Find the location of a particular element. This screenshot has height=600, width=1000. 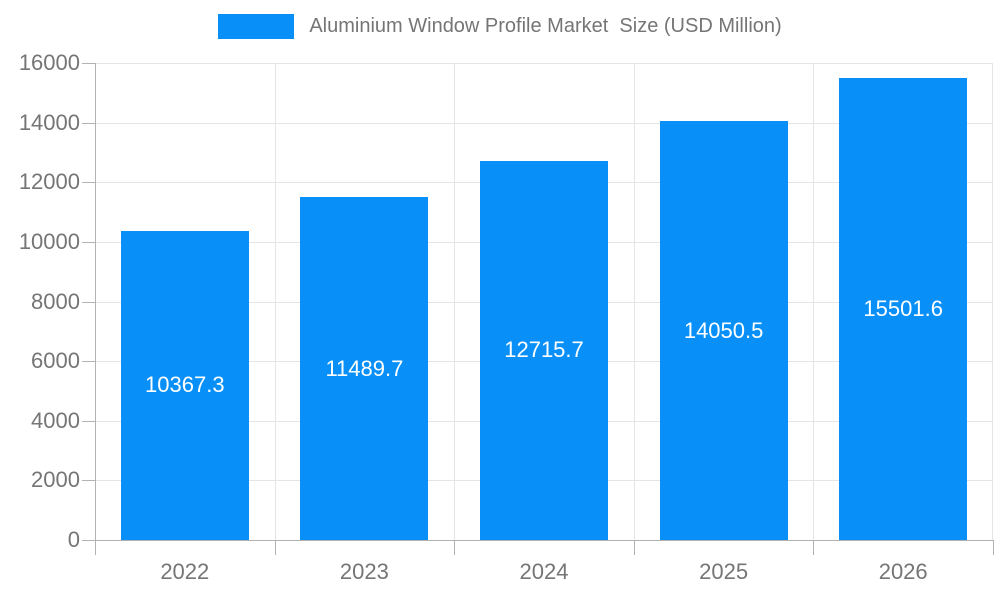

bar-value-label: 15501.6 is located at coordinates (903, 308).